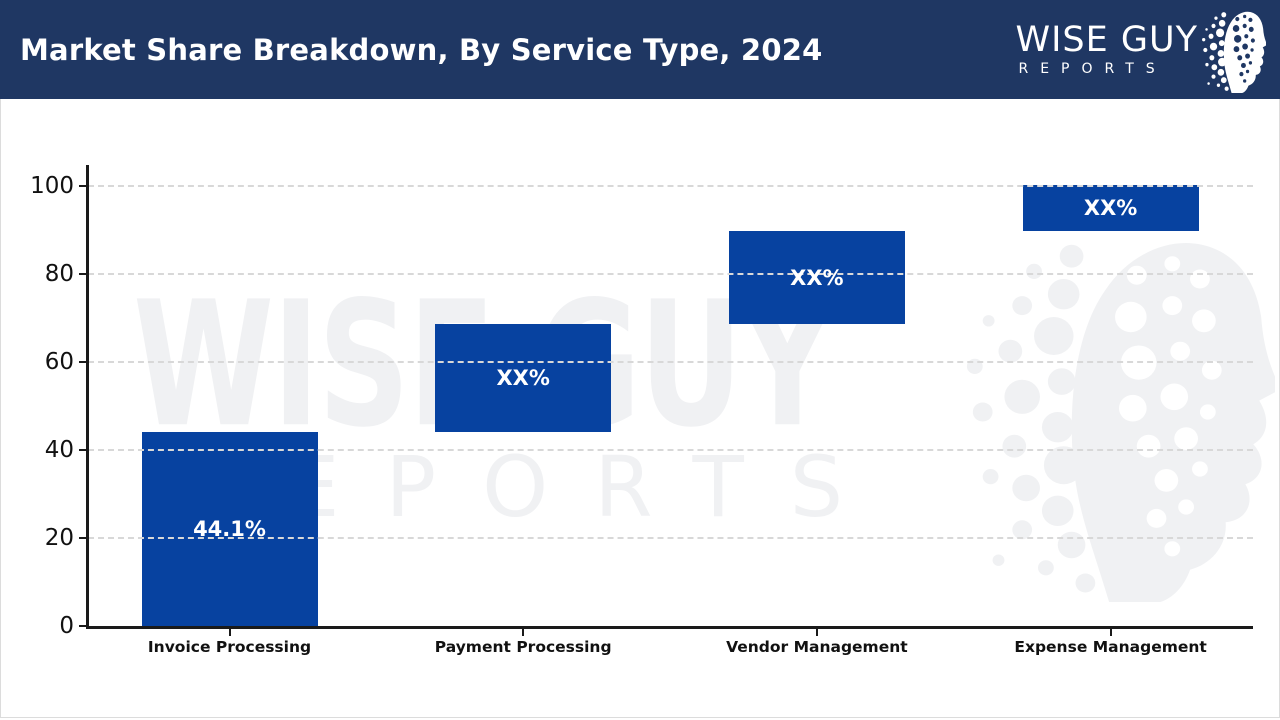 The height and width of the screenshot is (720, 1280). Describe the element at coordinates (229, 647) in the screenshot. I see `x-category-label: Invoice Processing` at that location.